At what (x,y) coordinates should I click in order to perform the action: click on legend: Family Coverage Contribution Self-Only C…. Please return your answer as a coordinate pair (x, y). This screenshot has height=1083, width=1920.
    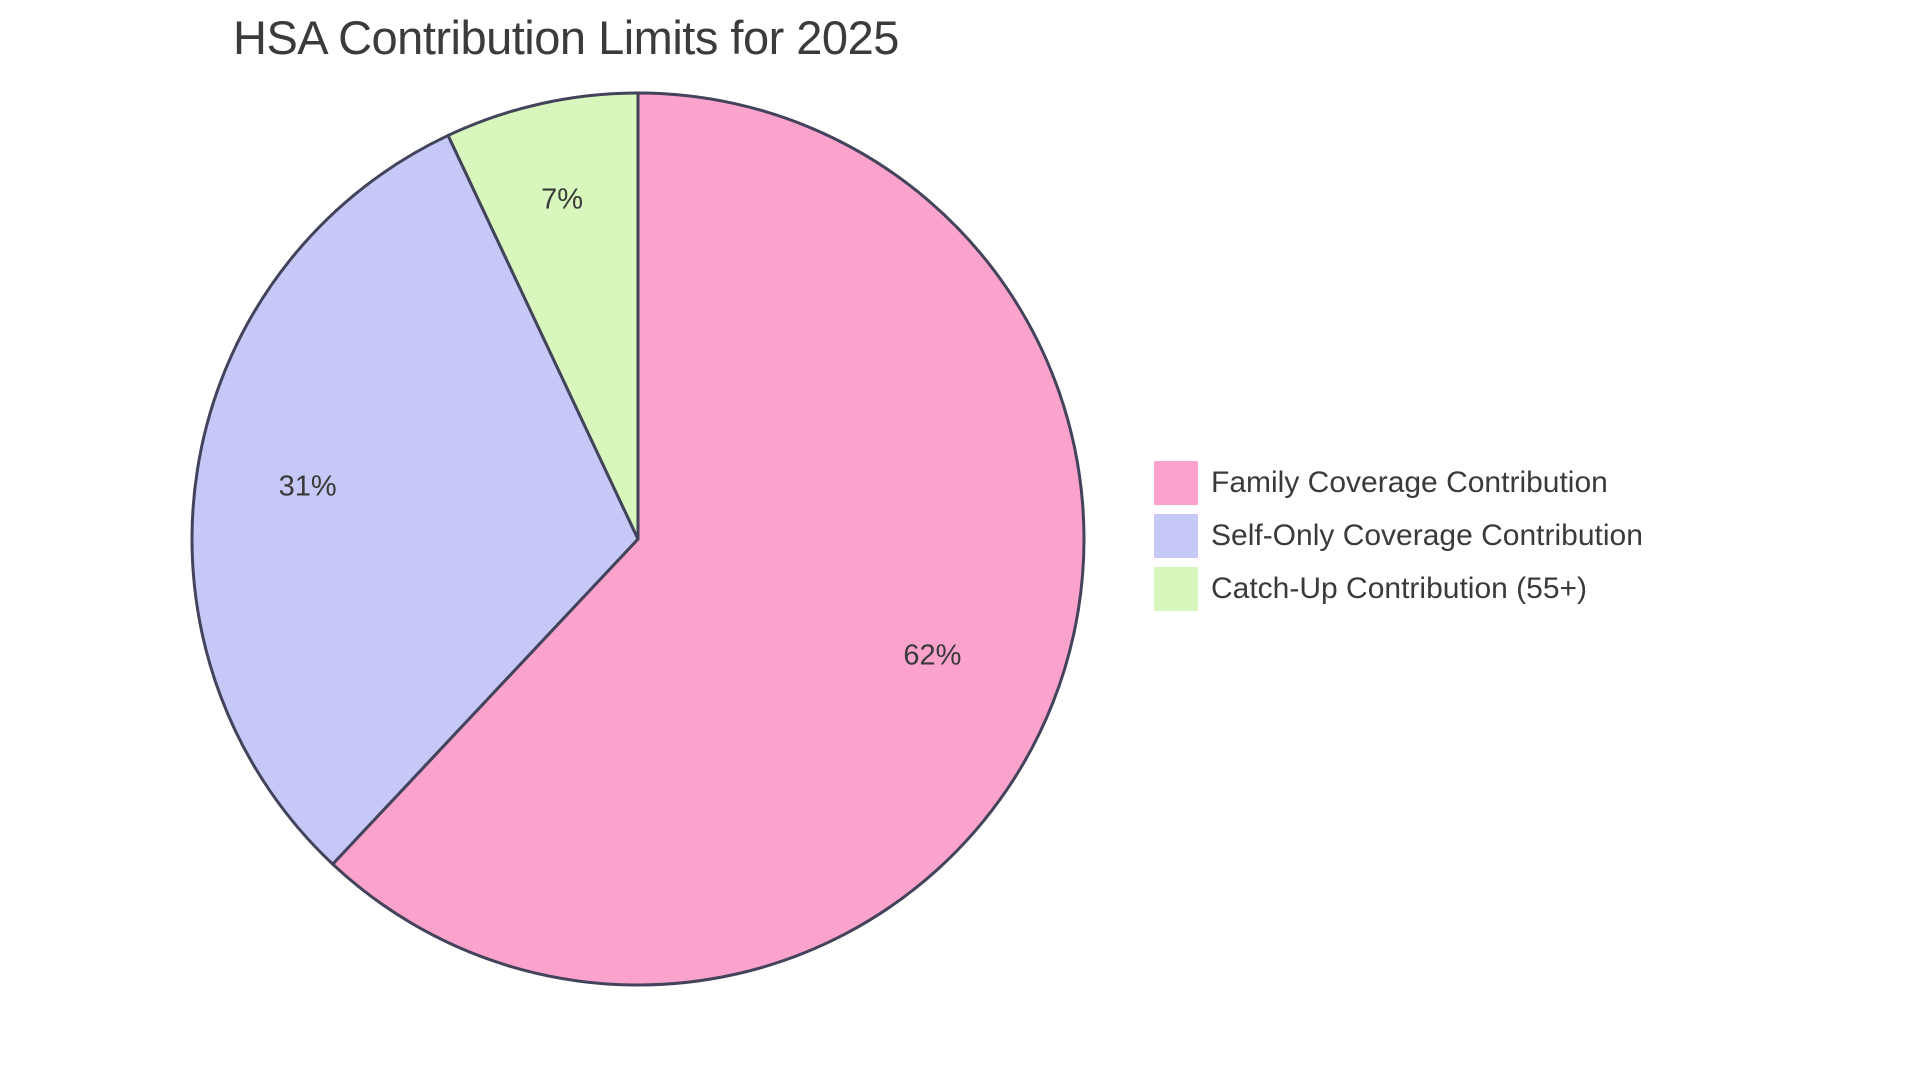
    Looking at the image, I should click on (1398, 539).